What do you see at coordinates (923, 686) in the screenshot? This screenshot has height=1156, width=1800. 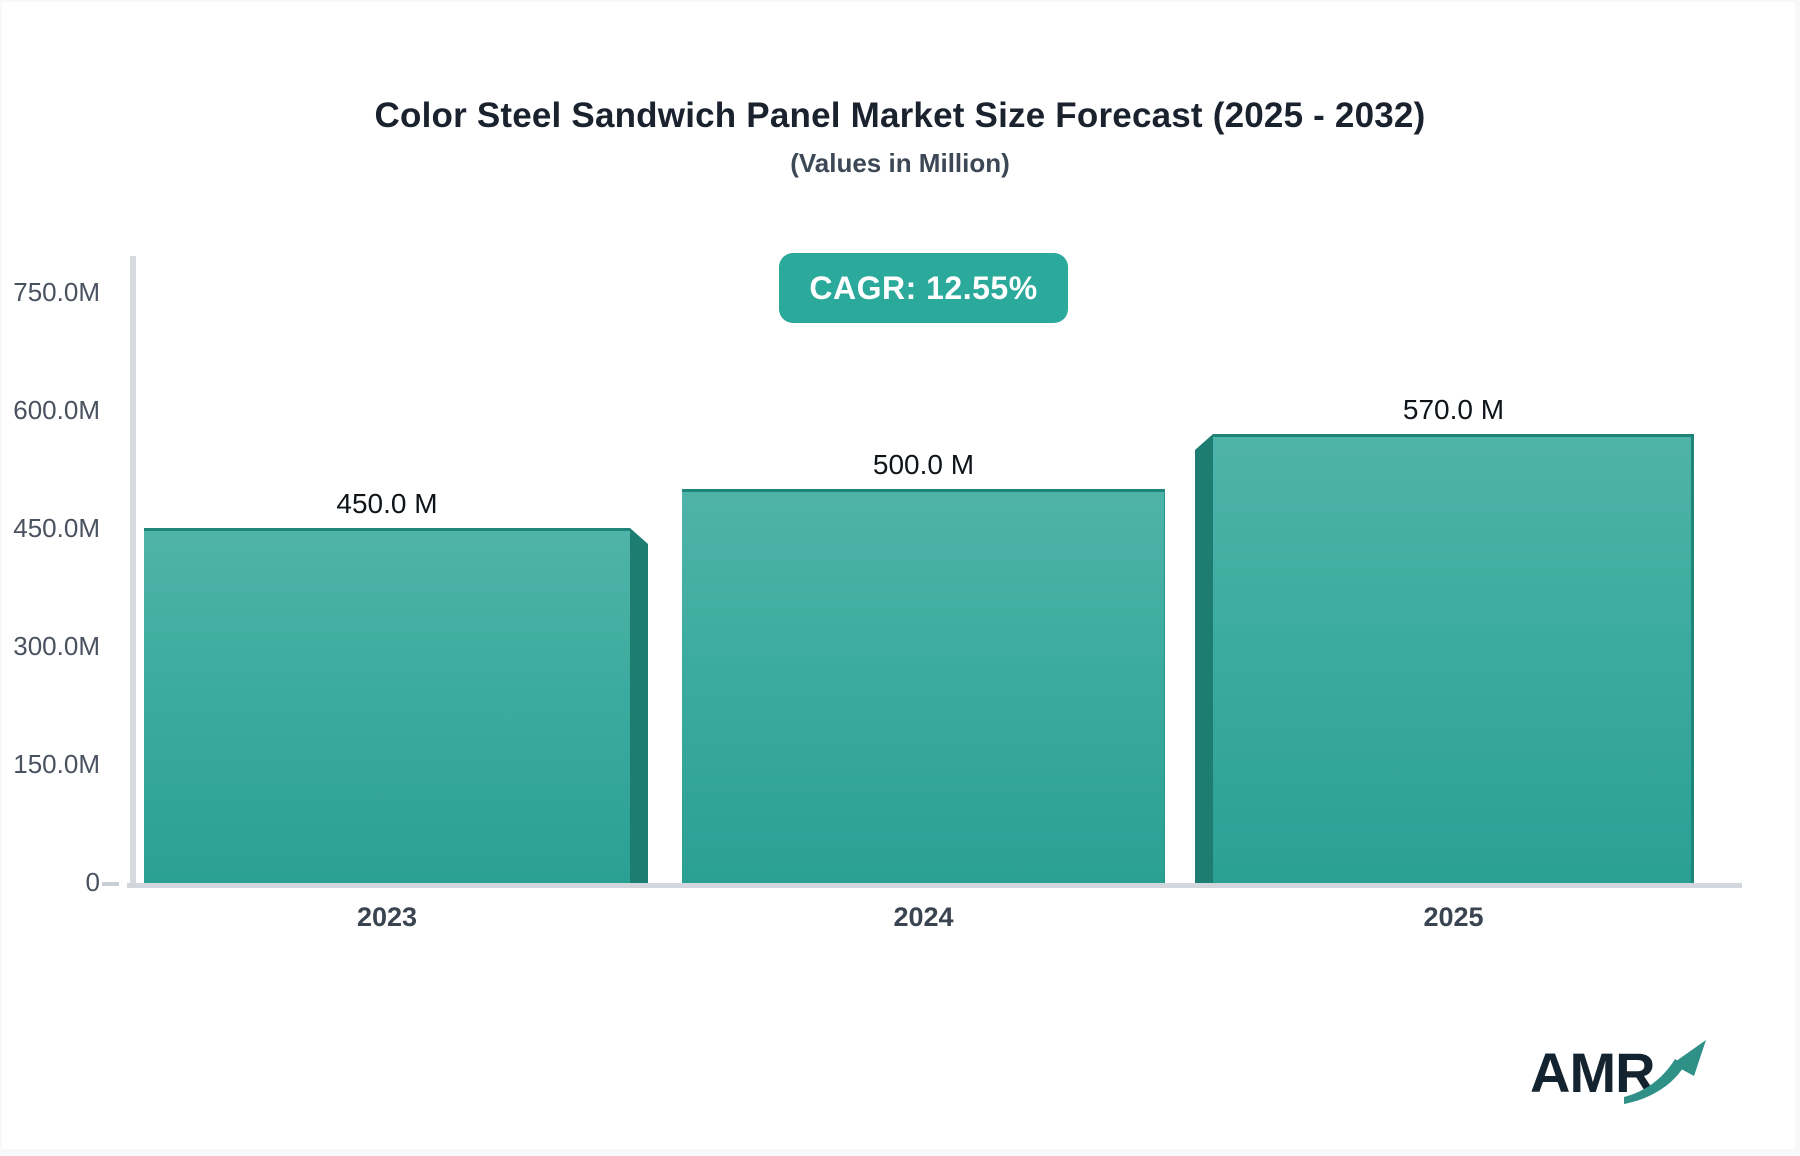 I see `bar-face-2024` at bounding box center [923, 686].